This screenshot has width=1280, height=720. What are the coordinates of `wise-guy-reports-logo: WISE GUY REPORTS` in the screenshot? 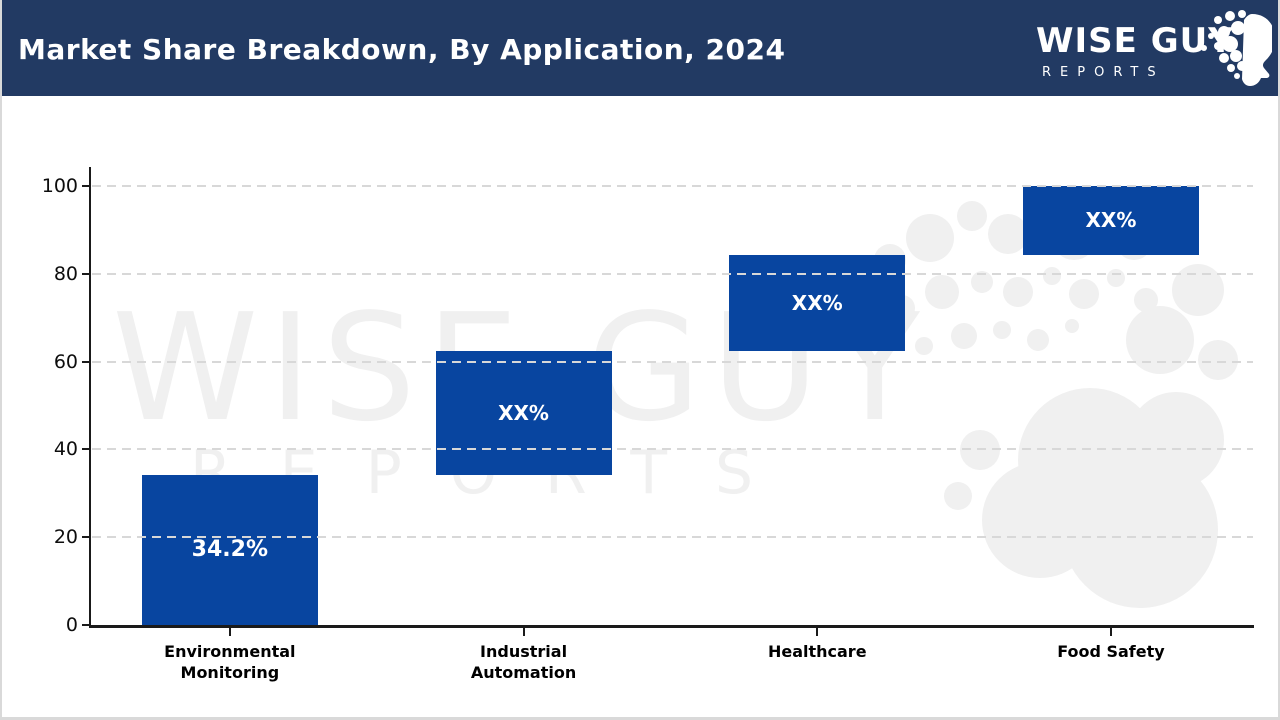 It's located at (1154, 48).